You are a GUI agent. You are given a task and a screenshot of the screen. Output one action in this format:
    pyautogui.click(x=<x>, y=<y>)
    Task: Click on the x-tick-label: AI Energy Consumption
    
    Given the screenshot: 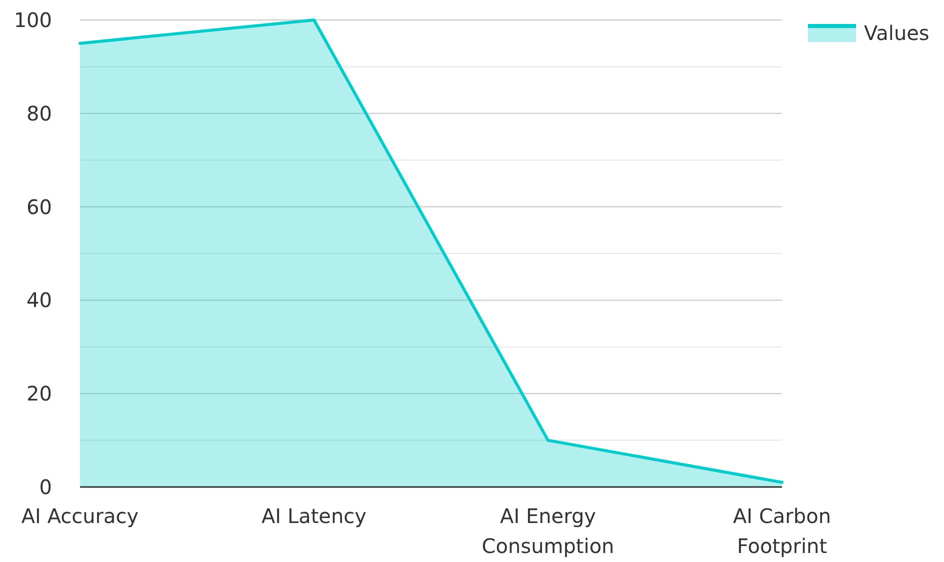 What is the action you would take?
    pyautogui.click(x=548, y=531)
    